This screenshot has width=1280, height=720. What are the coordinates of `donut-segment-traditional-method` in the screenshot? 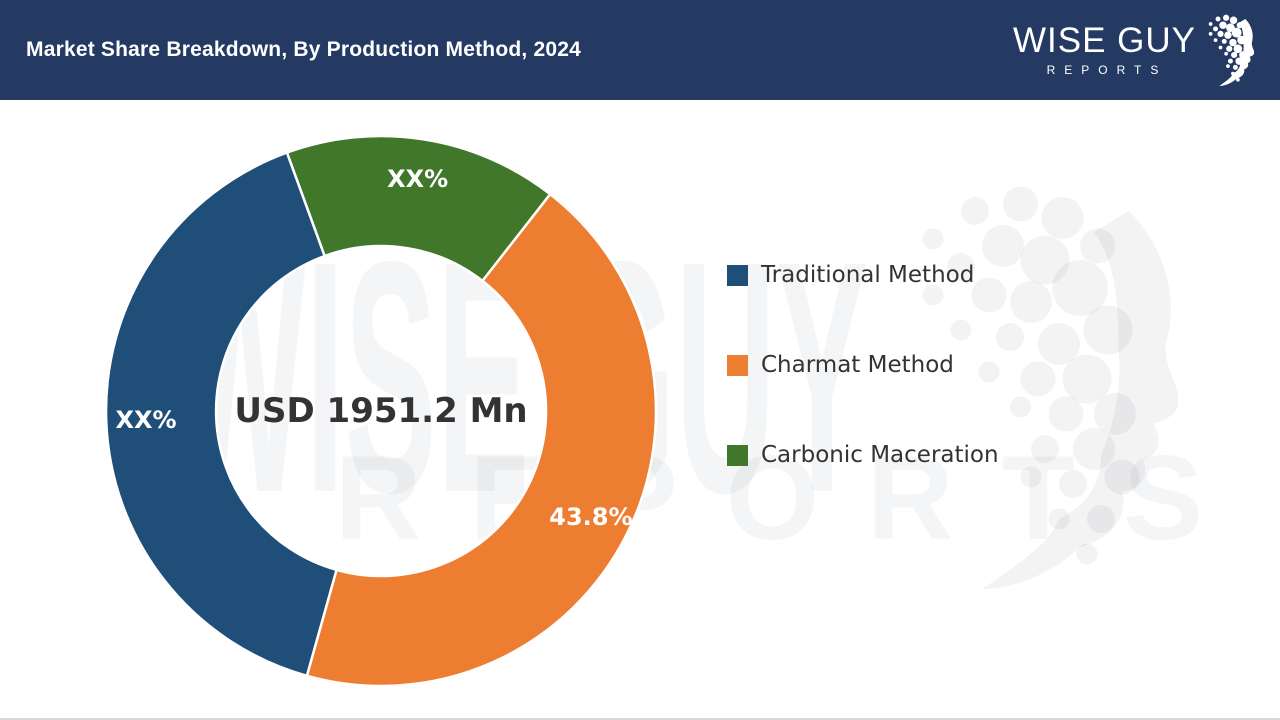 It's located at (221, 414).